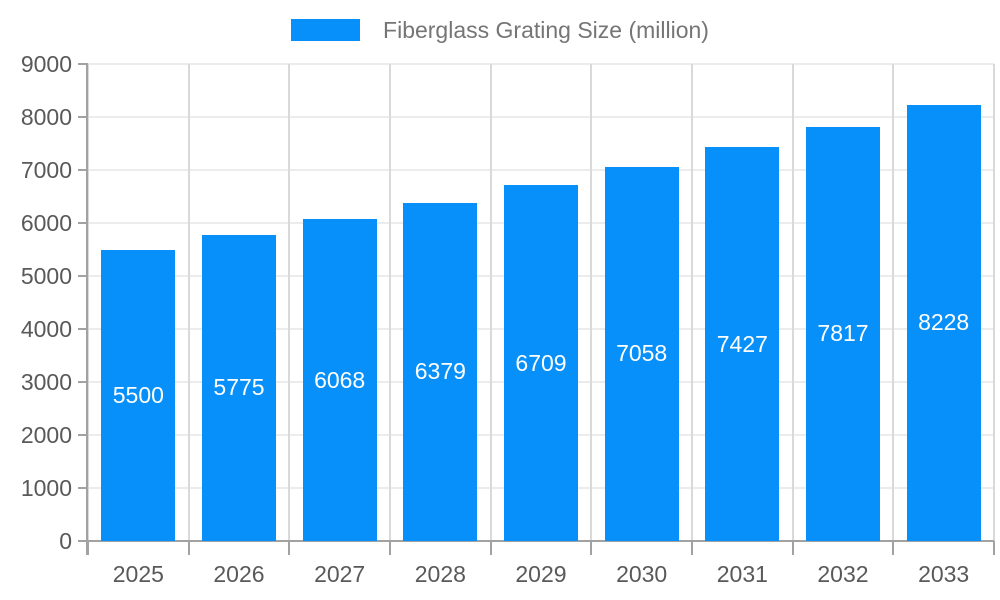 Image resolution: width=1000 pixels, height=600 pixels. I want to click on x-tick-label: 2028, so click(440, 574).